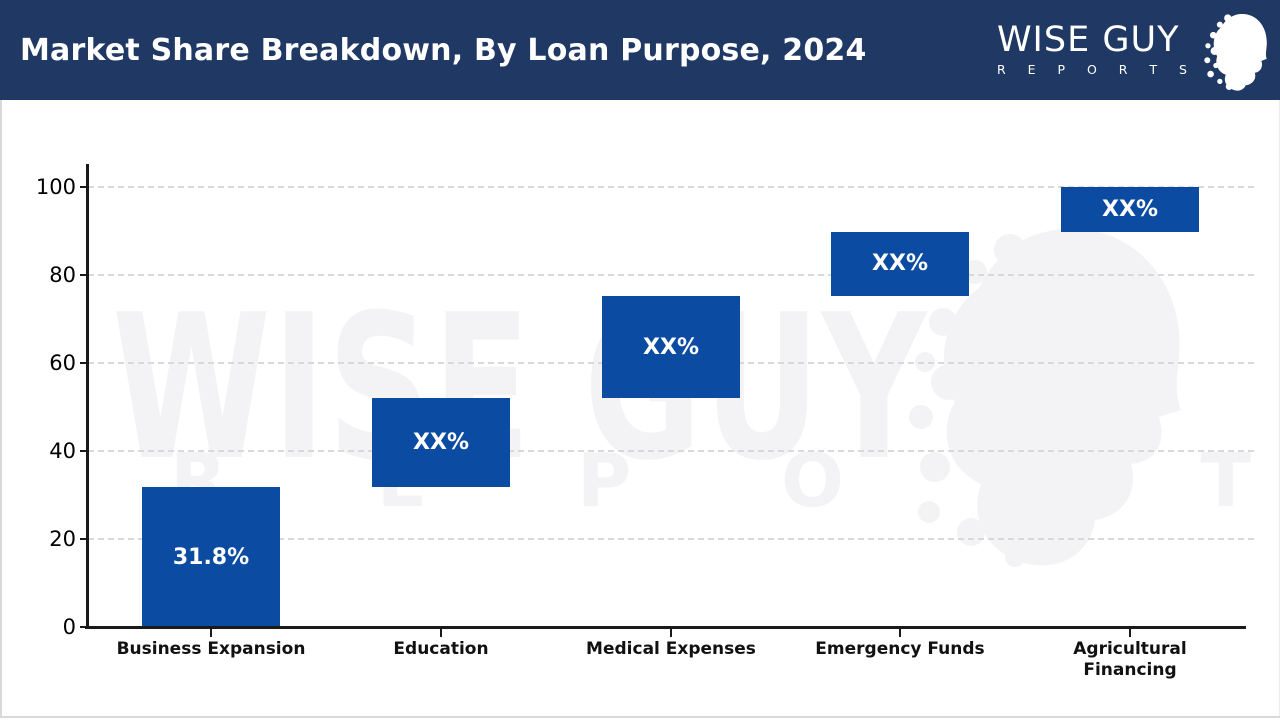 Image resolution: width=1280 pixels, height=720 pixels. Describe the element at coordinates (69, 627) in the screenshot. I see `y-tick-label-0: 0` at that location.